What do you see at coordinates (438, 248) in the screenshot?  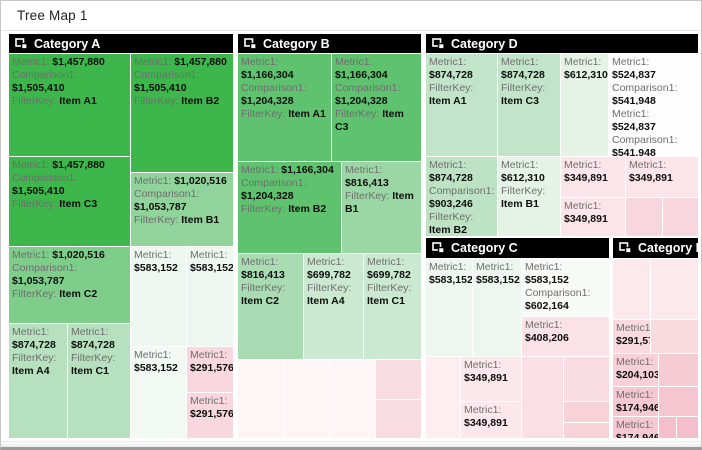 I see `drill-layers-icon` at bounding box center [438, 248].